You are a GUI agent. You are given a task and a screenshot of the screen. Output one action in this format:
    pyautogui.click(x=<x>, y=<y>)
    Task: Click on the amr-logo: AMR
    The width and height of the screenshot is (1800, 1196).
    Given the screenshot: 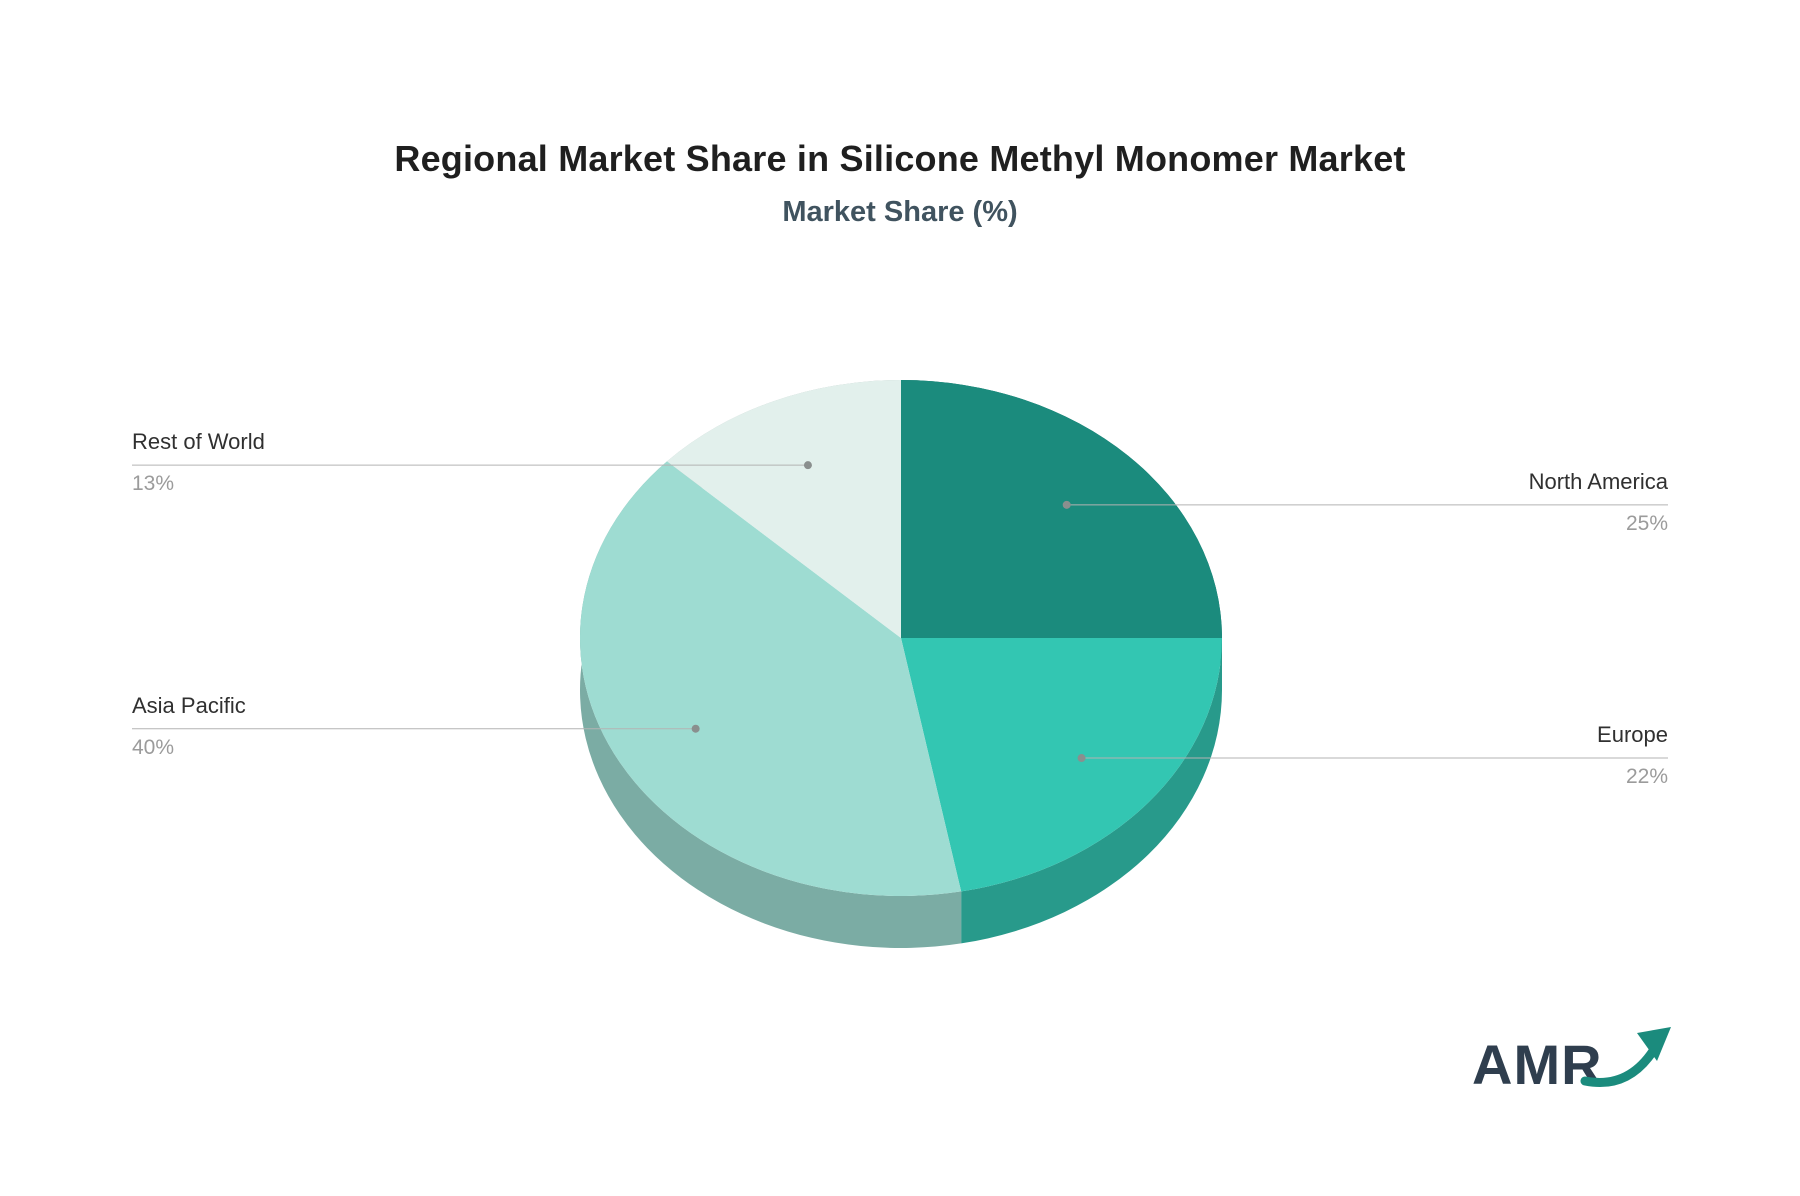 What is the action you would take?
    pyautogui.click(x=1574, y=1061)
    